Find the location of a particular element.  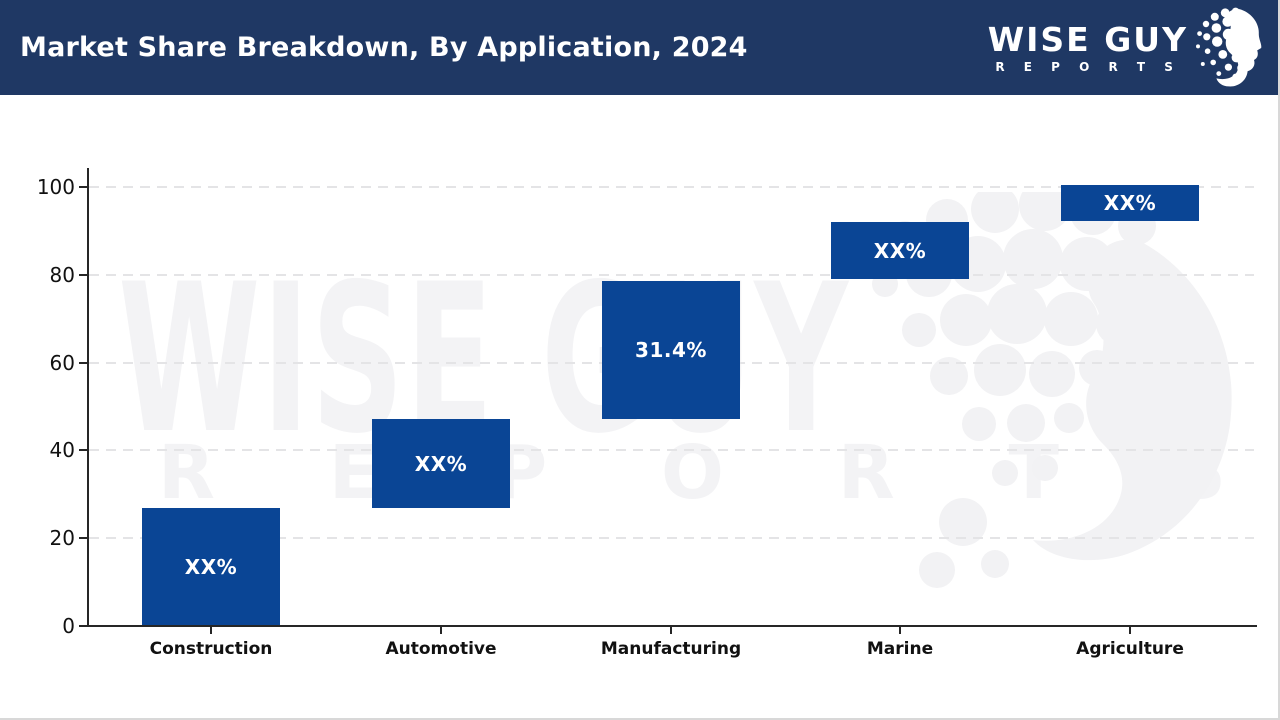

x-tick-label: Agriculture is located at coordinates (1130, 649).